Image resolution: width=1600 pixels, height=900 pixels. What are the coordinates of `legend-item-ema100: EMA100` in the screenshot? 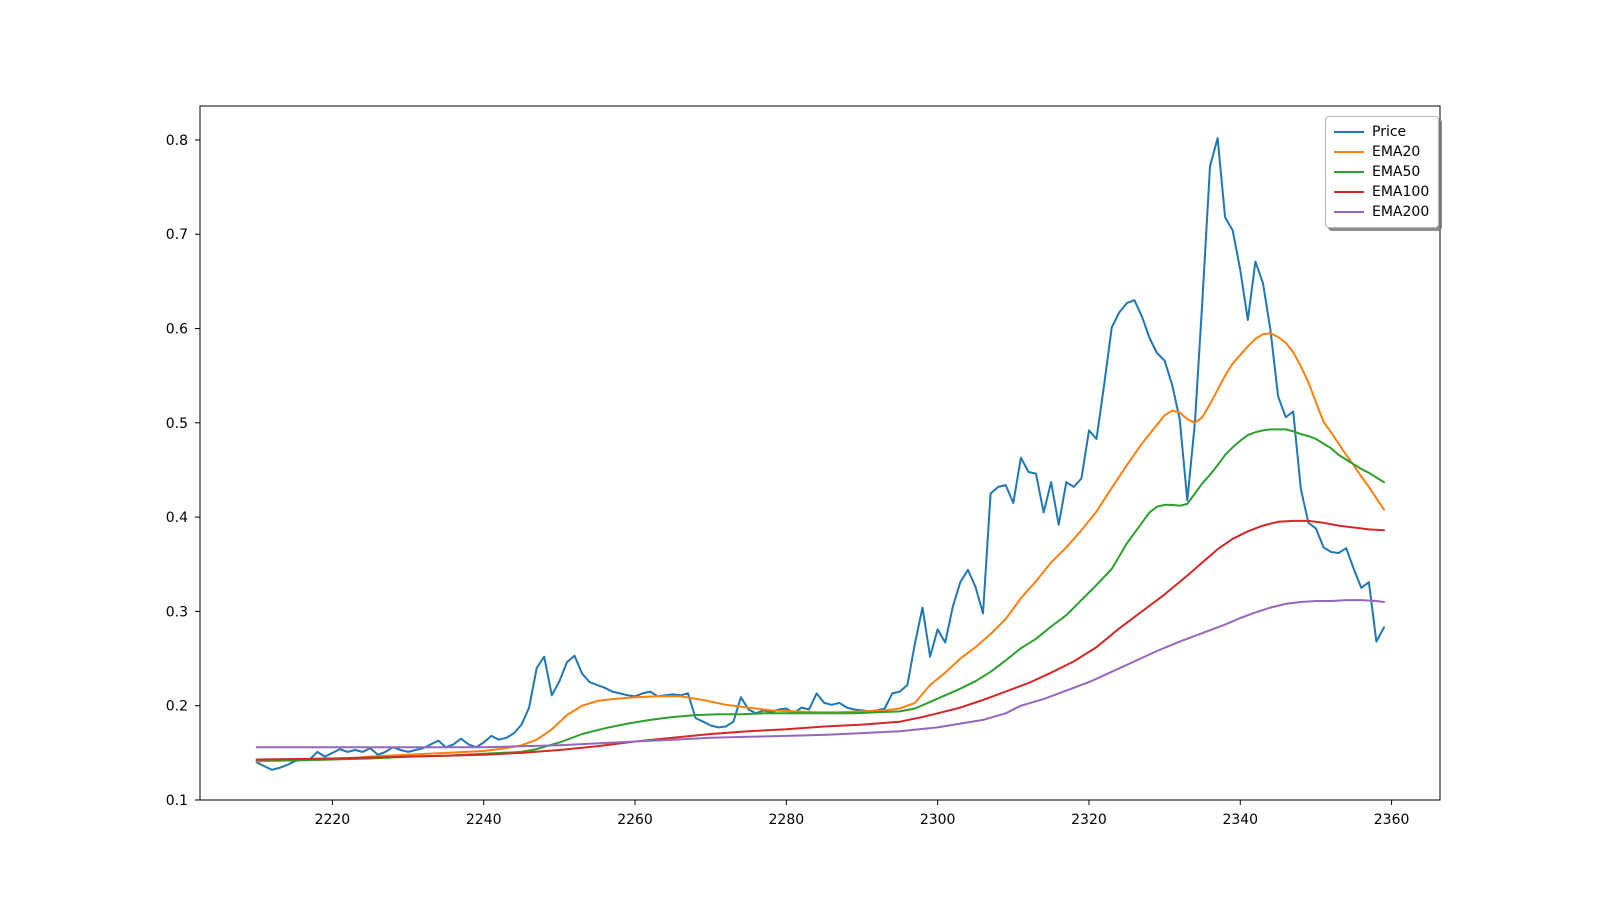 It's located at (1381, 192).